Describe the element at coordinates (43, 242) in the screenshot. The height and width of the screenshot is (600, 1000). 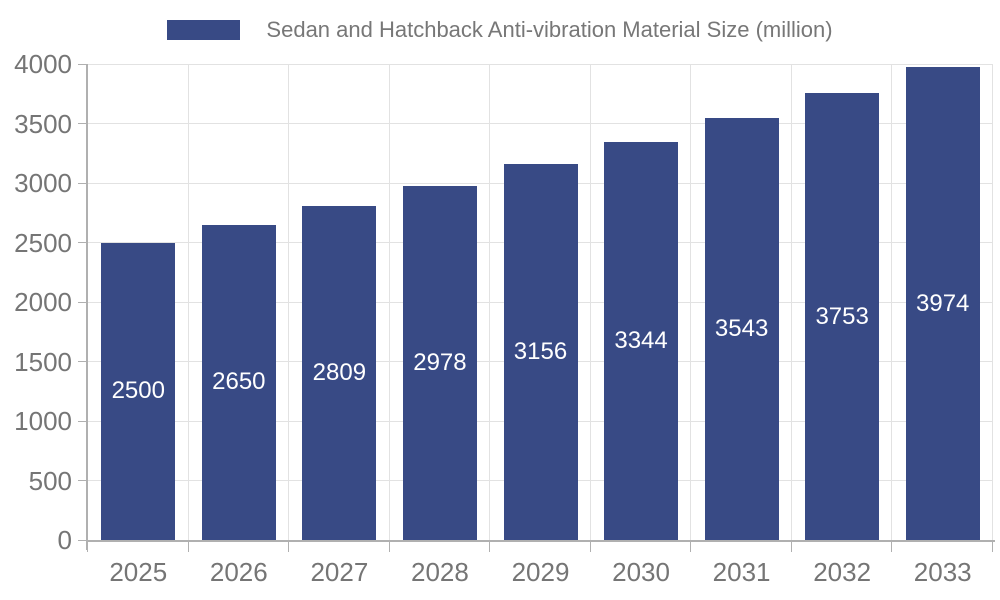
I see `y-axis-label-2500: 2500` at that location.